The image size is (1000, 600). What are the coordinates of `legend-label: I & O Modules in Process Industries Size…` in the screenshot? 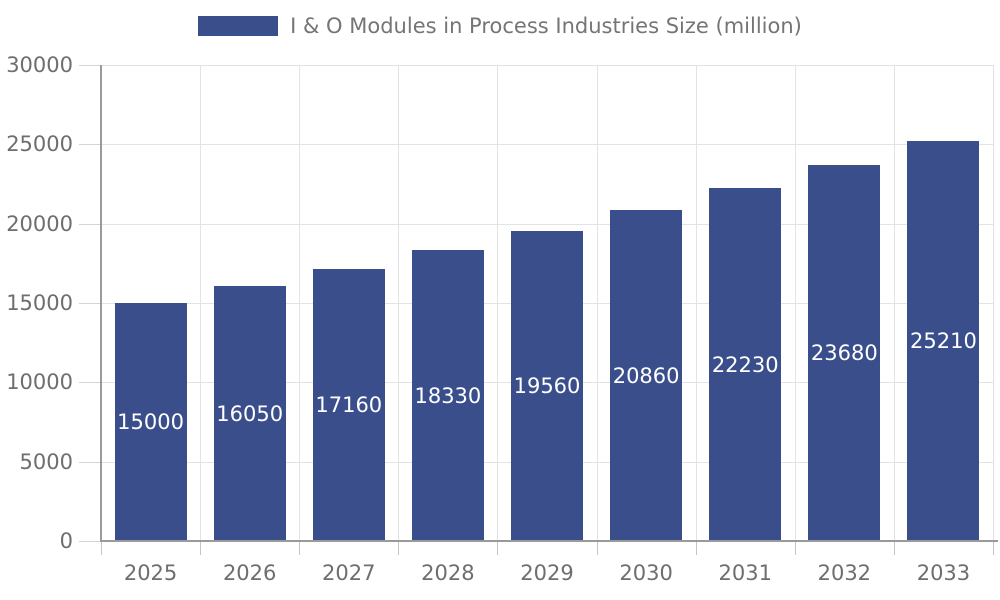 It's located at (546, 26).